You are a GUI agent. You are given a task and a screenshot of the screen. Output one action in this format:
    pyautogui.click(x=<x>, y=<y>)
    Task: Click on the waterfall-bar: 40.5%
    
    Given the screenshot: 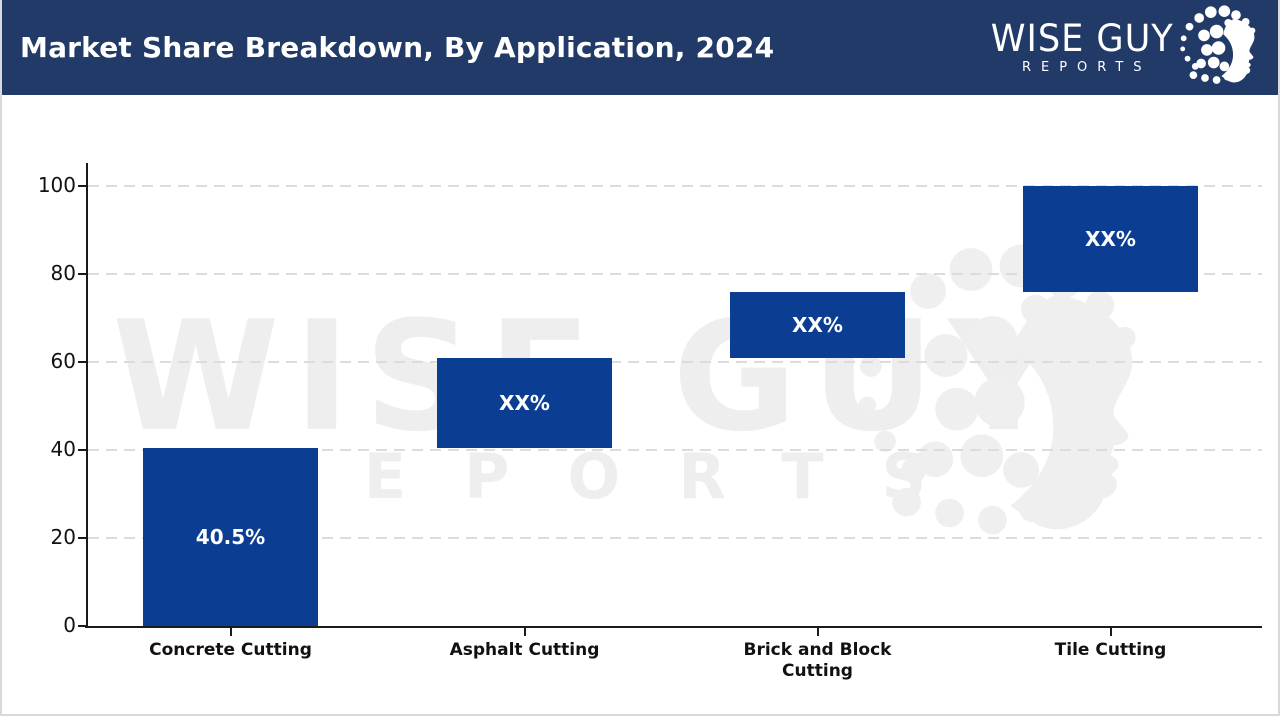 What is the action you would take?
    pyautogui.click(x=230, y=536)
    